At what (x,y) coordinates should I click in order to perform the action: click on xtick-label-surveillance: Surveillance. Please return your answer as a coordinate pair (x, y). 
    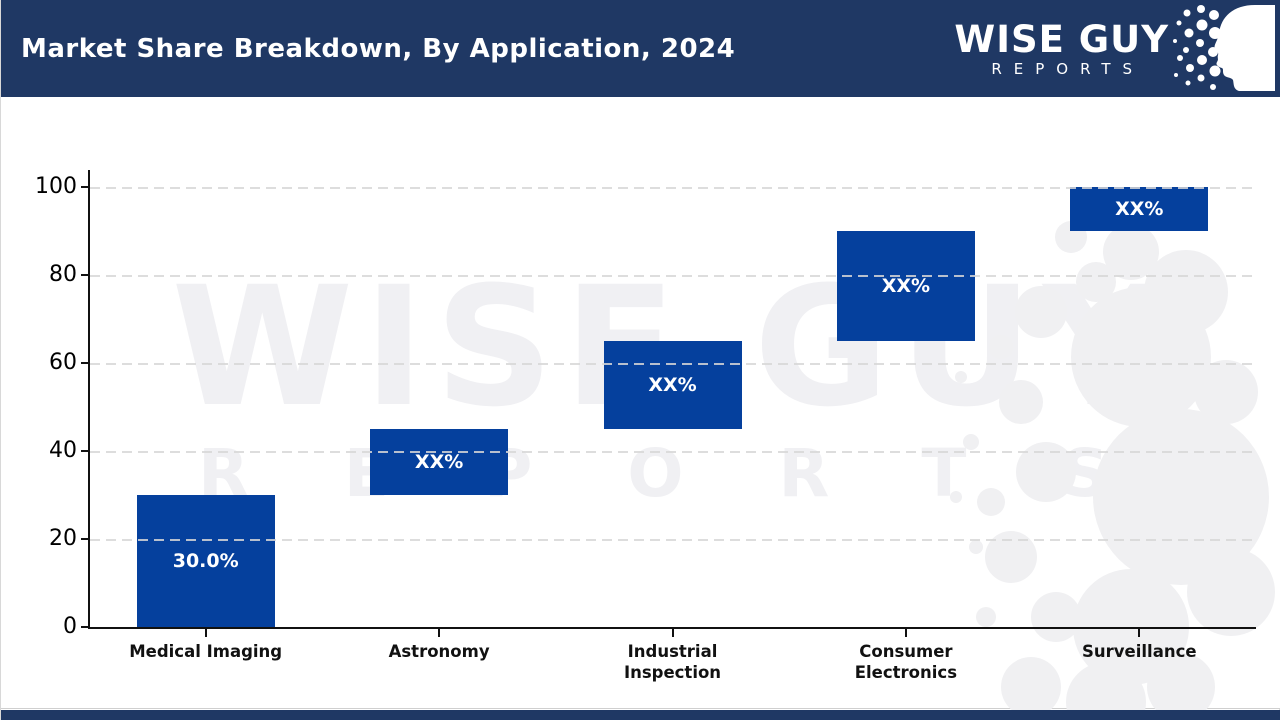
    Looking at the image, I should click on (1139, 651).